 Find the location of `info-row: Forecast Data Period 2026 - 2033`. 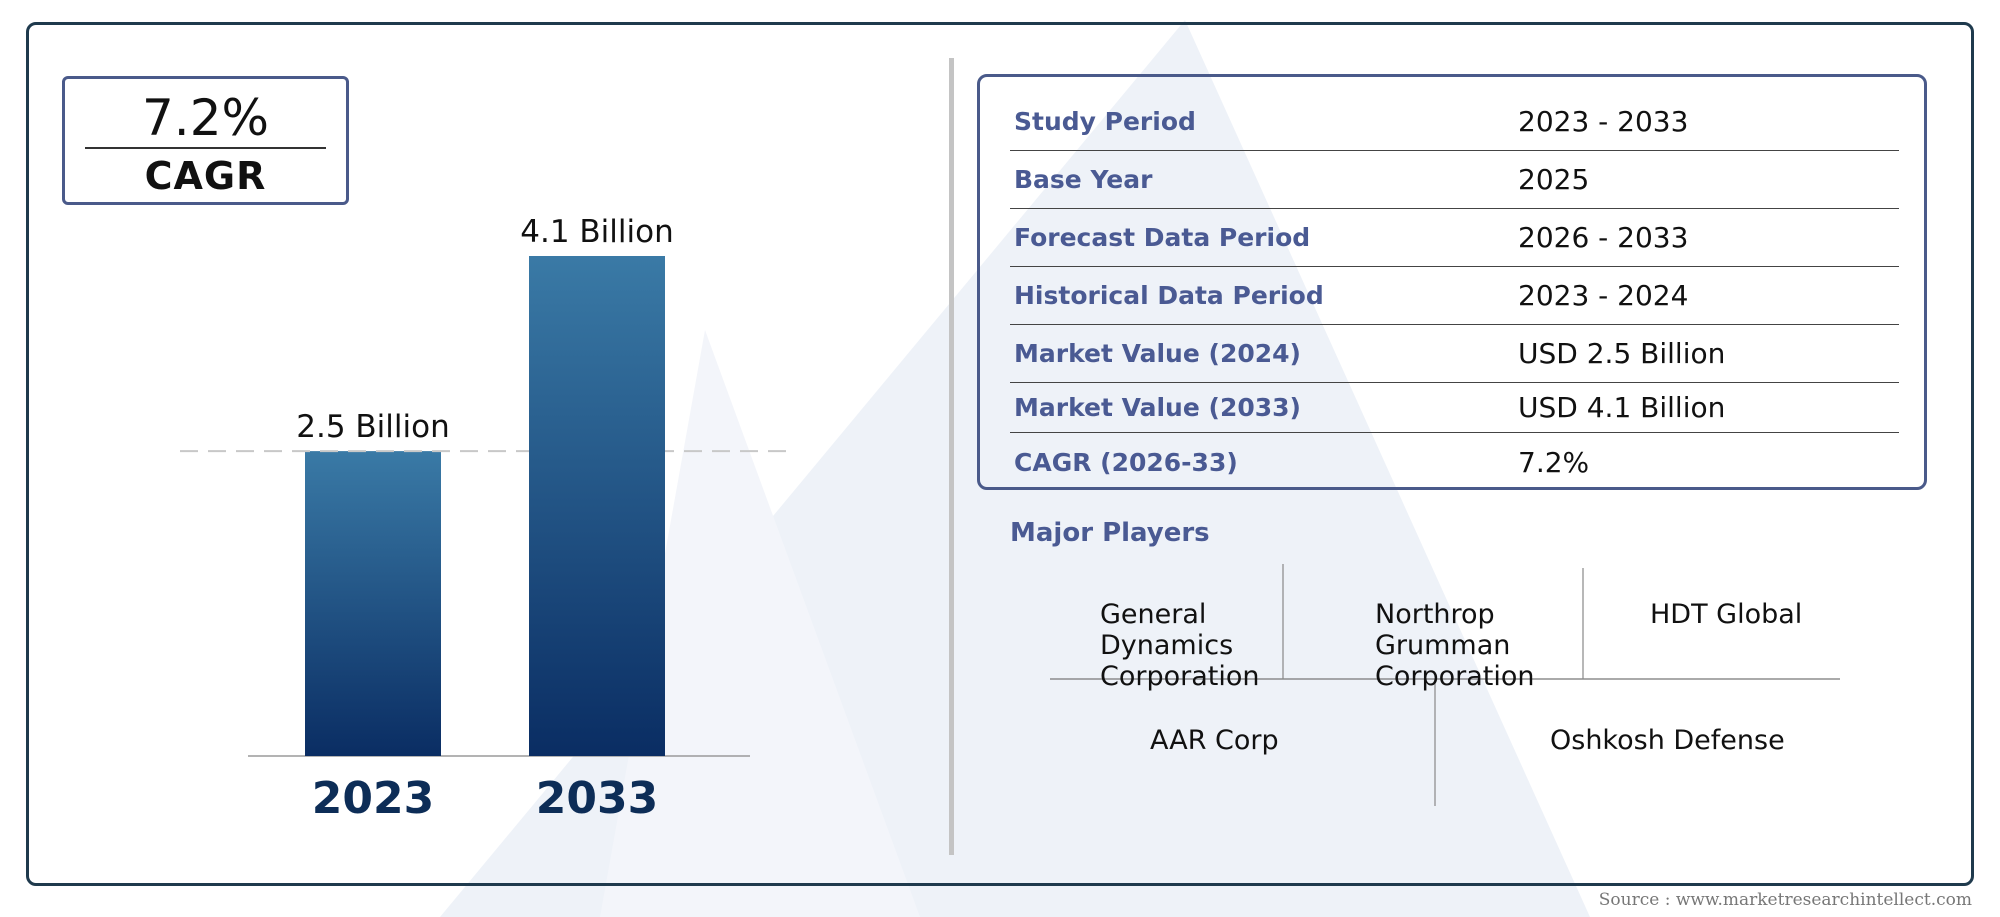

info-row: Forecast Data Period 2026 - 2033 is located at coordinates (1454, 238).